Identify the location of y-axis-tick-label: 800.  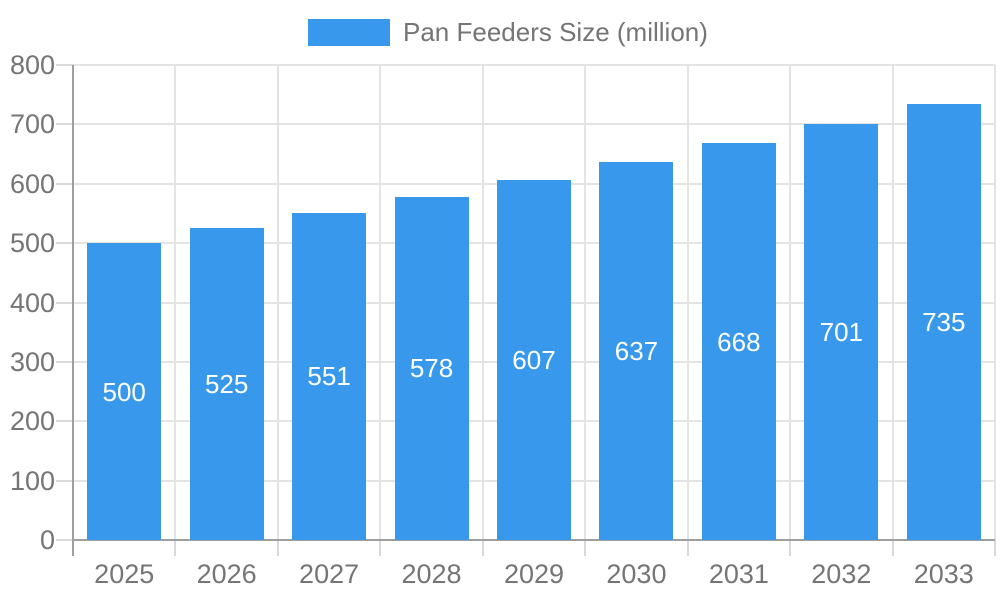
(32, 65).